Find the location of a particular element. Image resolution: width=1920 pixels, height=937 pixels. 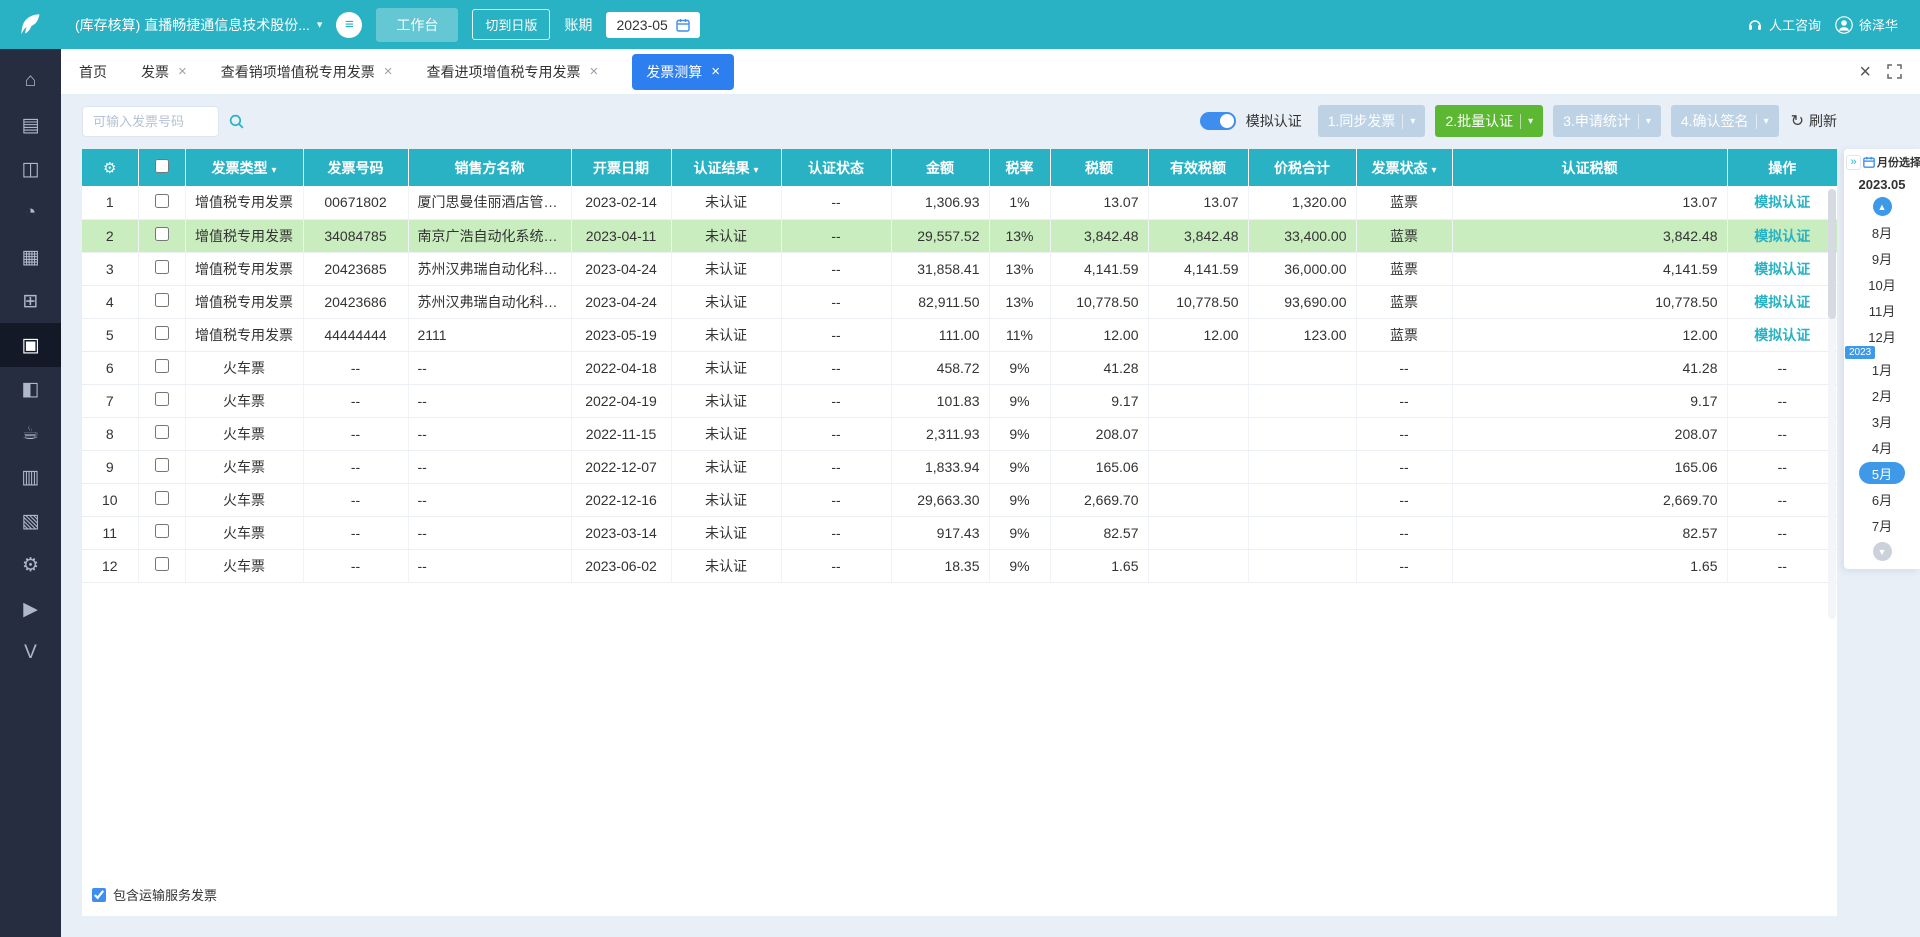

fullscreen-icon is located at coordinates (1894, 71).